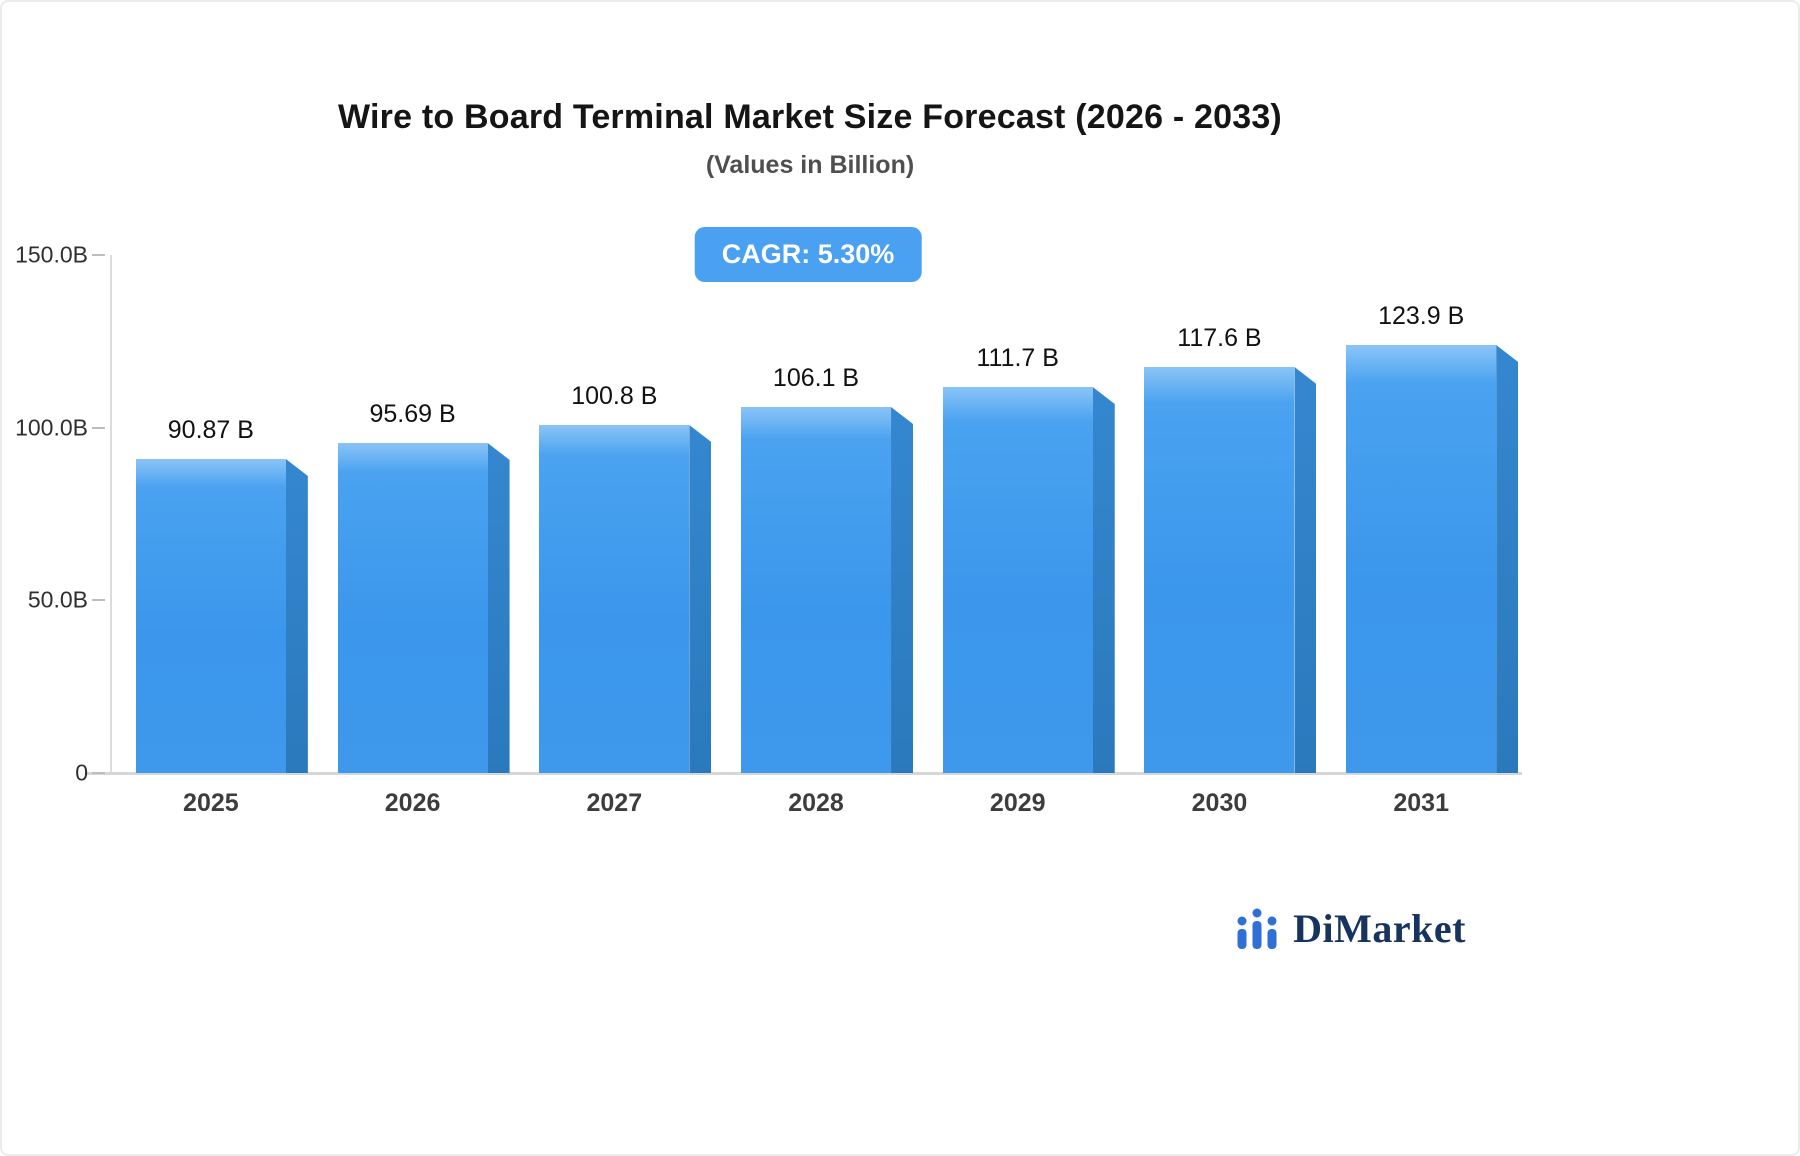 The height and width of the screenshot is (1156, 1800). I want to click on bar-slot: 100.8 B, so click(614, 514).